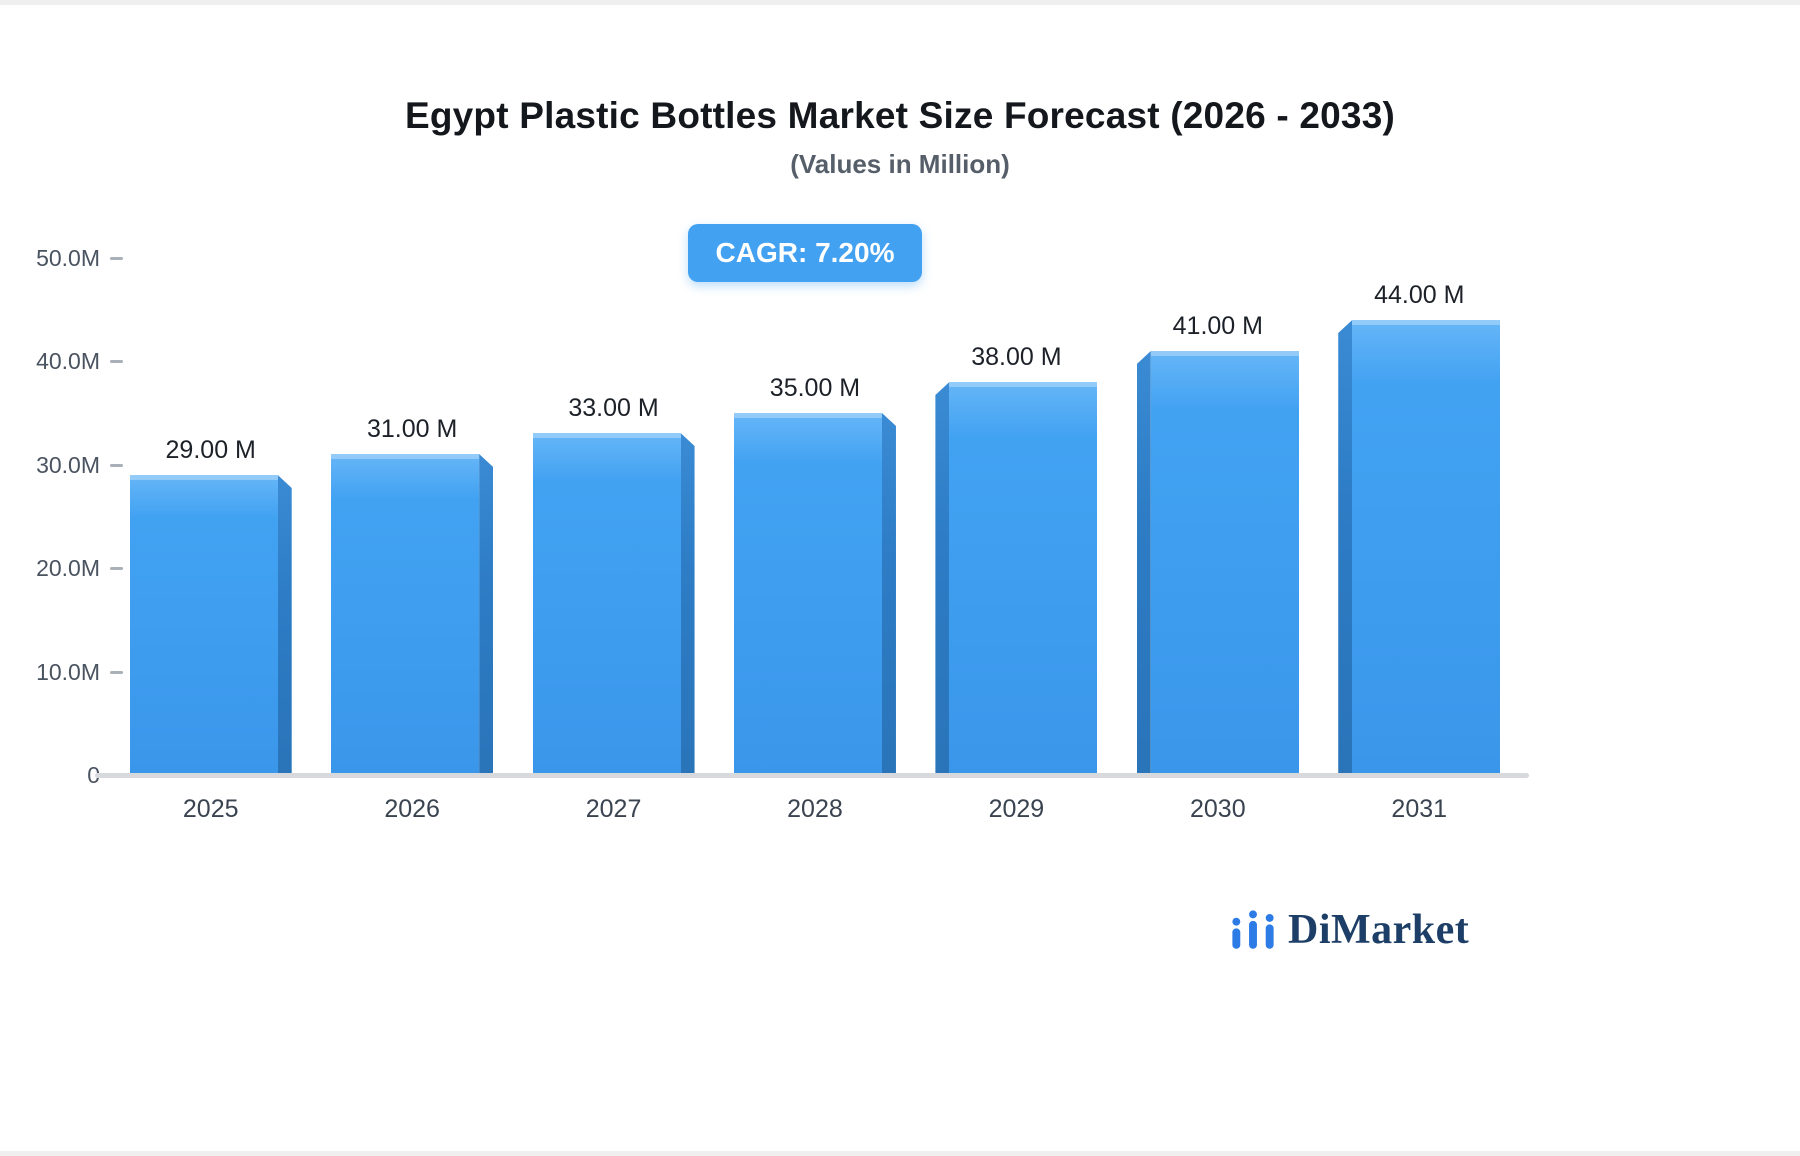  Describe the element at coordinates (613, 408) in the screenshot. I see `bar-value-label: 33.00 M` at that location.